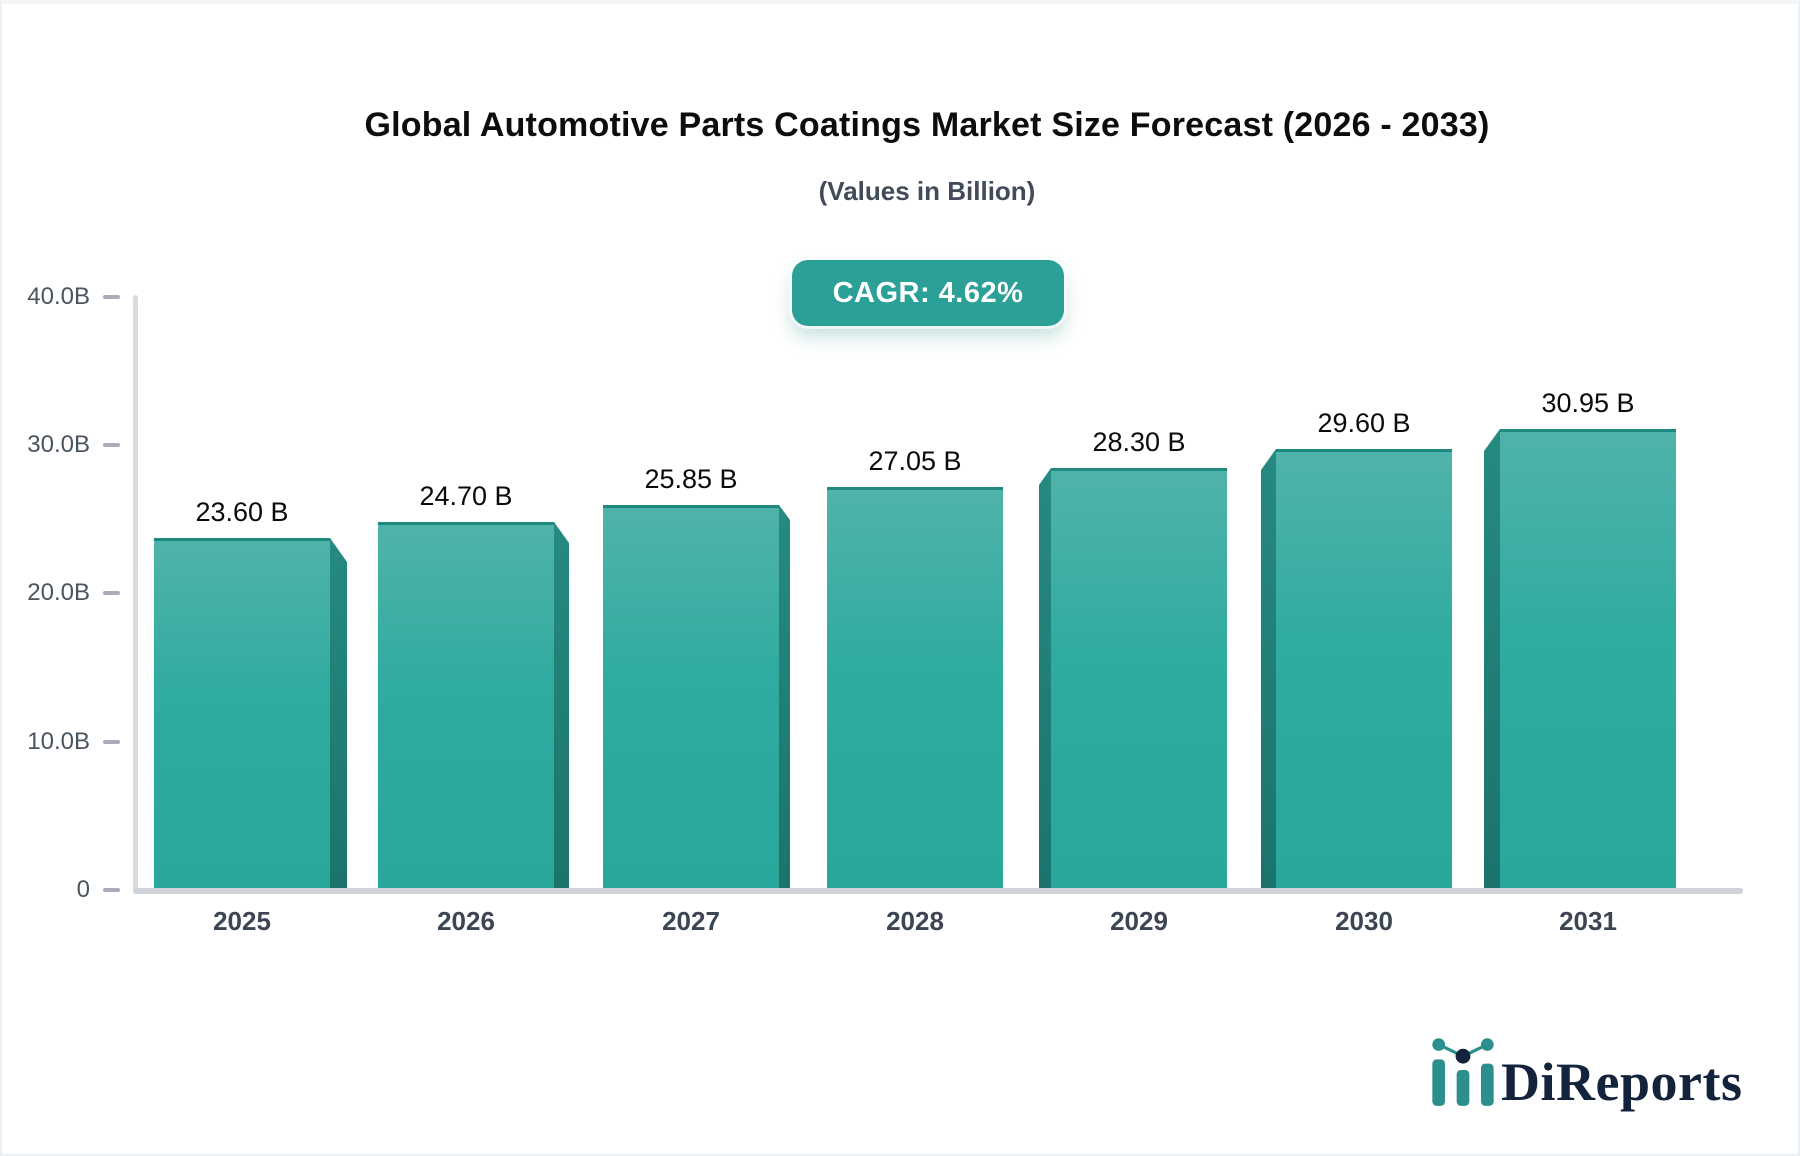 The height and width of the screenshot is (1156, 1800). I want to click on y-axis-line, so click(135, 593).